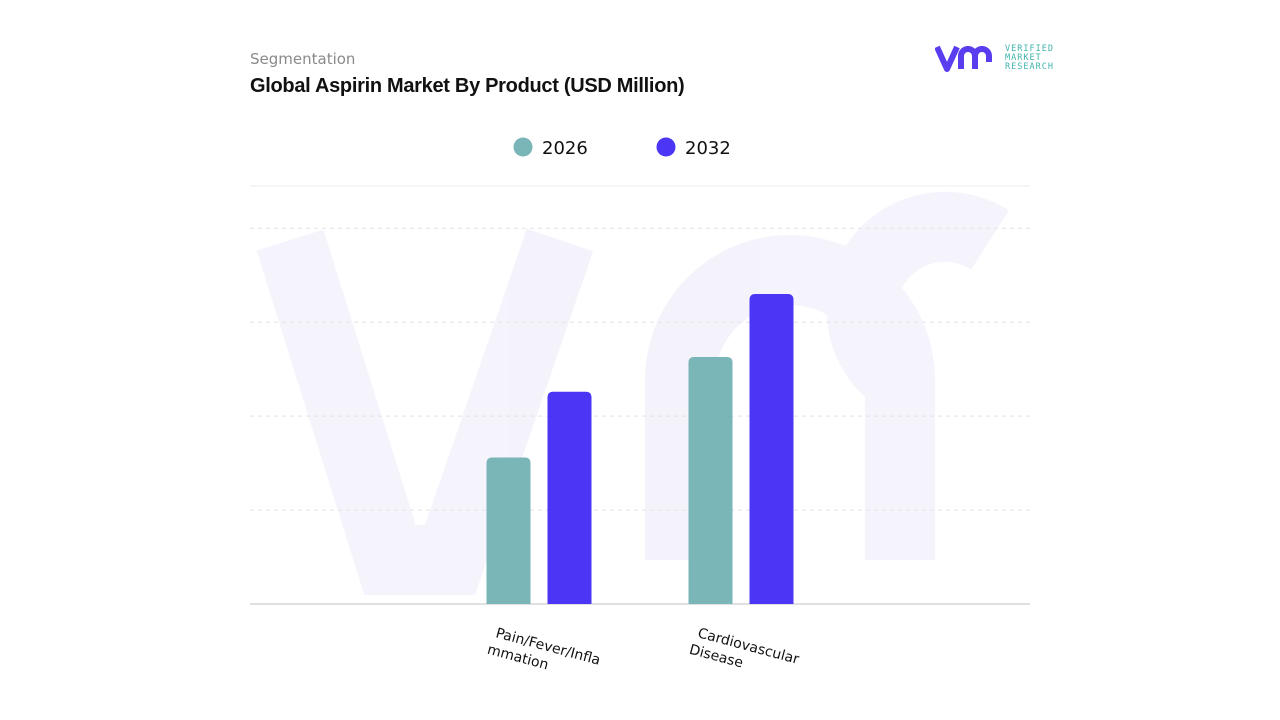  I want to click on x-tick-label: Pain/Fever/Inflammation, so click(543, 655).